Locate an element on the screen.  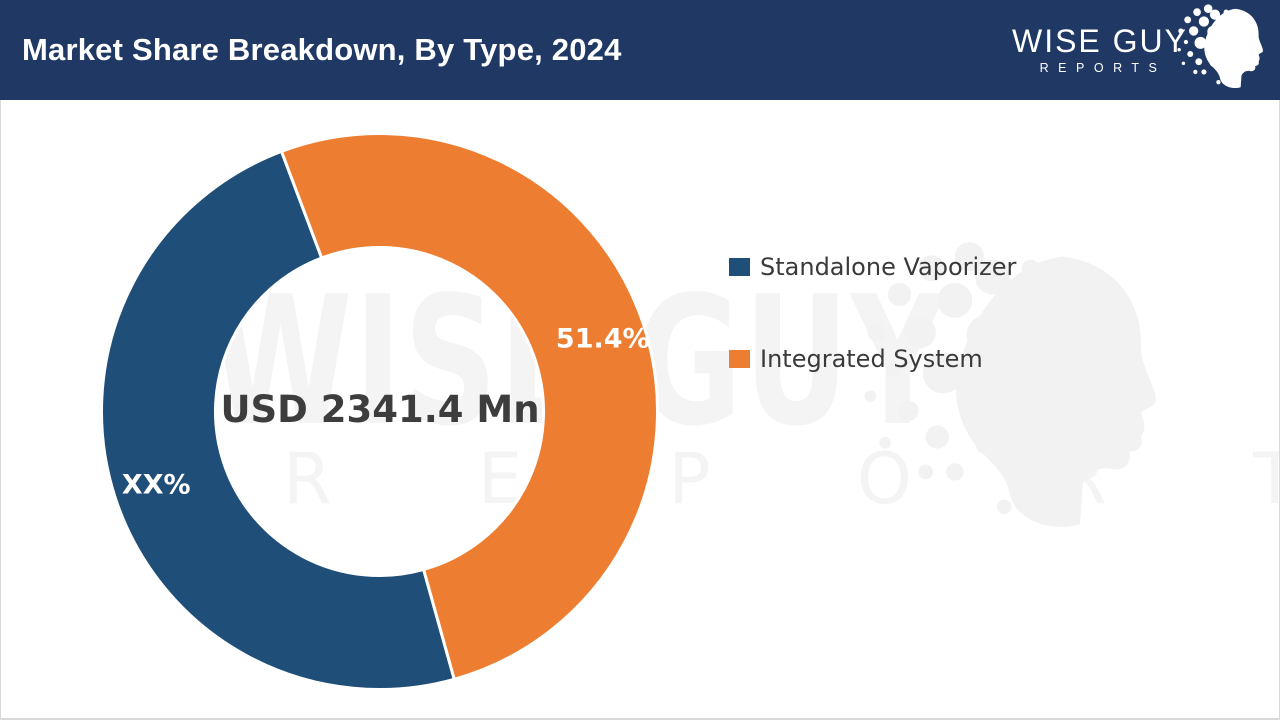
brand-logo: WISE GUY REPORTS is located at coordinates (1146, 50).